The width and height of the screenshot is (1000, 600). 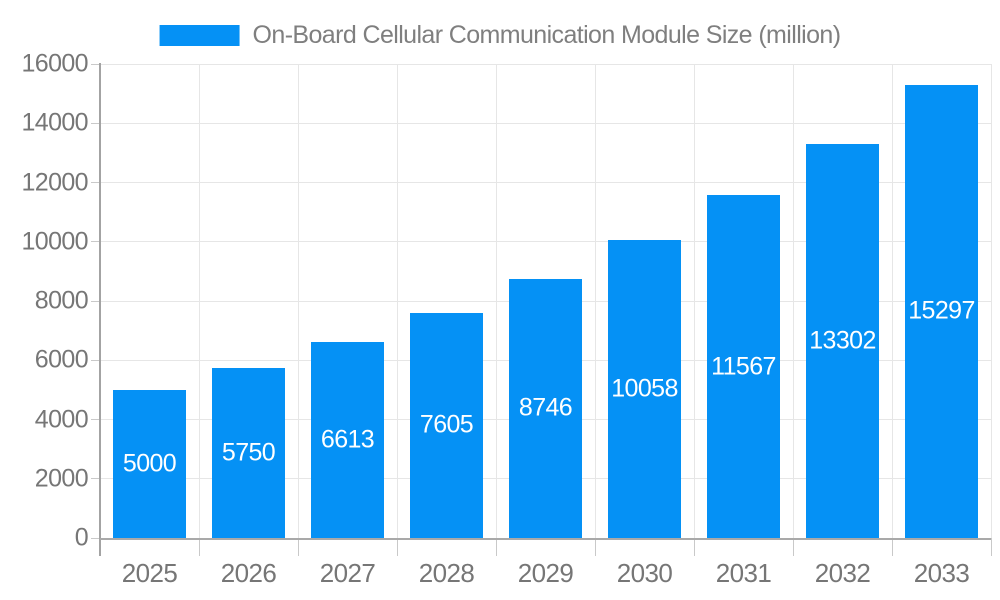 What do you see at coordinates (743, 573) in the screenshot?
I see `x-tick-label: 2031` at bounding box center [743, 573].